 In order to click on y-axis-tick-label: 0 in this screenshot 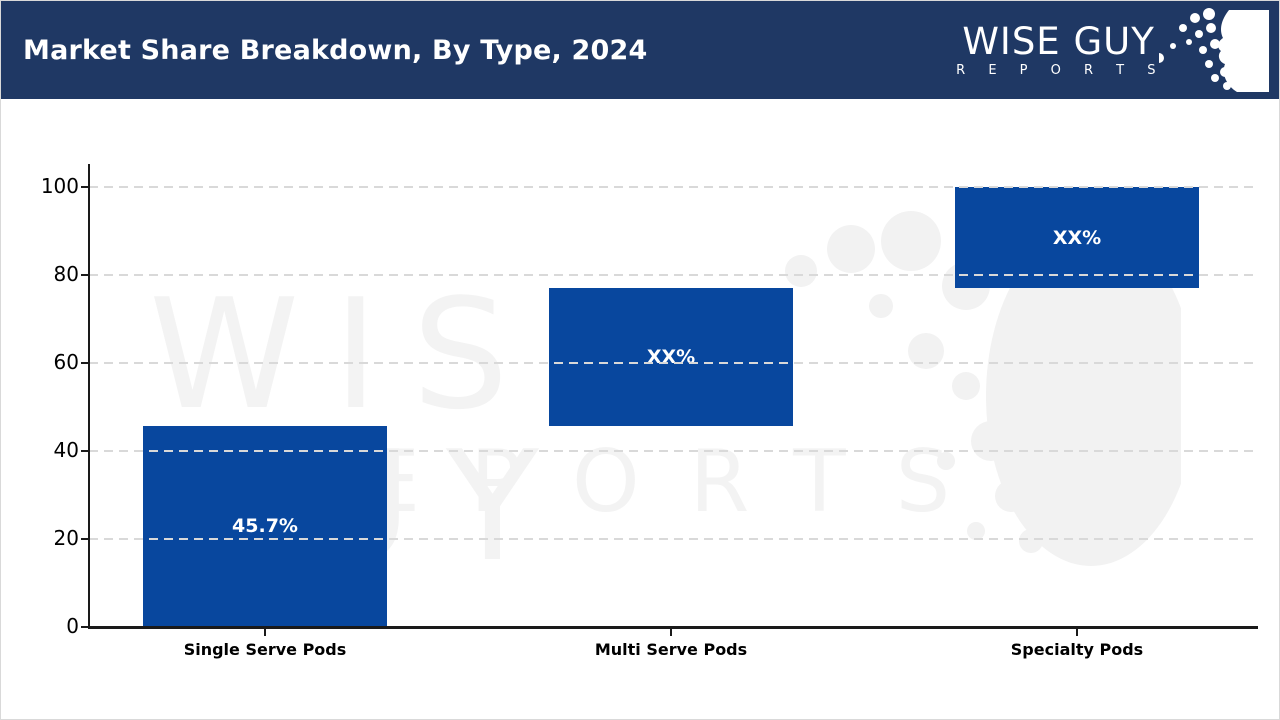, I will do `click(72, 626)`.